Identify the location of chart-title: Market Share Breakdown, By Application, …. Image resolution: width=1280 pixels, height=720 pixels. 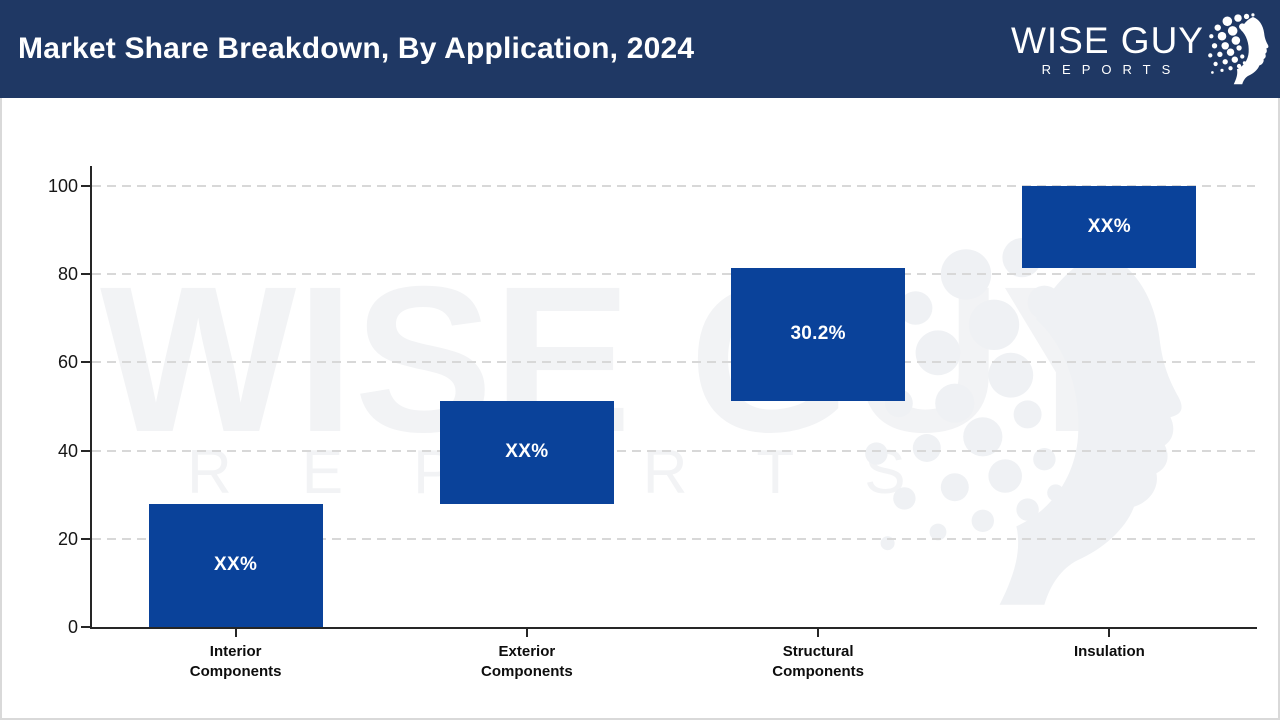
(356, 48).